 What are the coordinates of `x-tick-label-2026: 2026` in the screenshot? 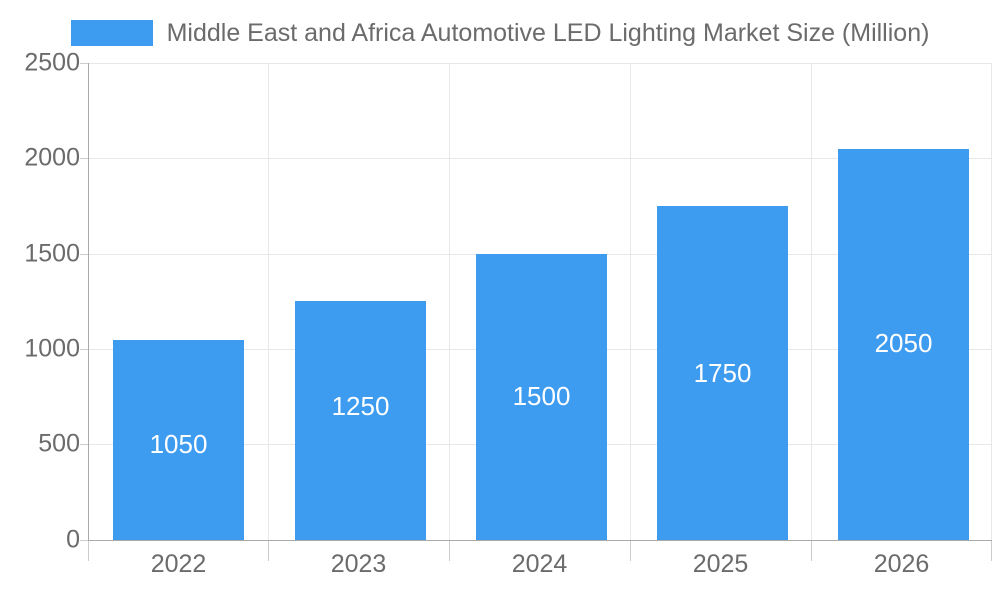 It's located at (901, 564).